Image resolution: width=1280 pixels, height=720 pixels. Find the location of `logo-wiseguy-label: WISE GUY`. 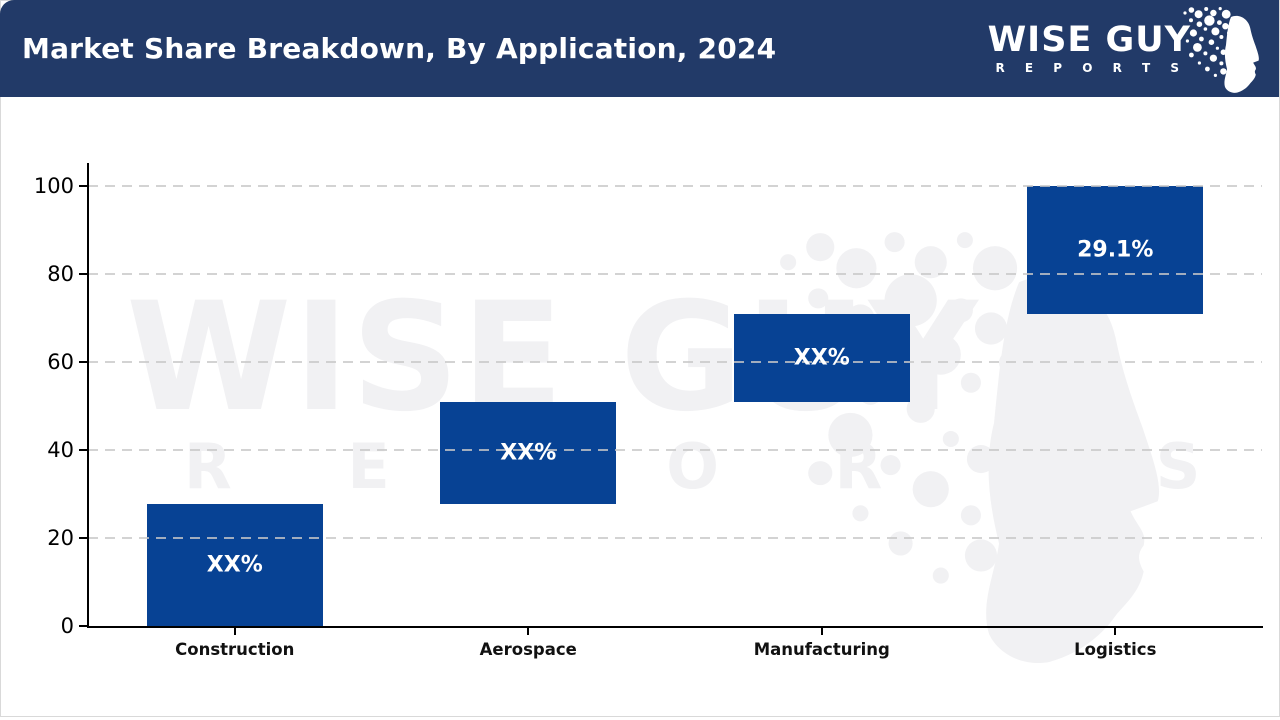

logo-wiseguy-label: WISE GUY is located at coordinates (1089, 39).